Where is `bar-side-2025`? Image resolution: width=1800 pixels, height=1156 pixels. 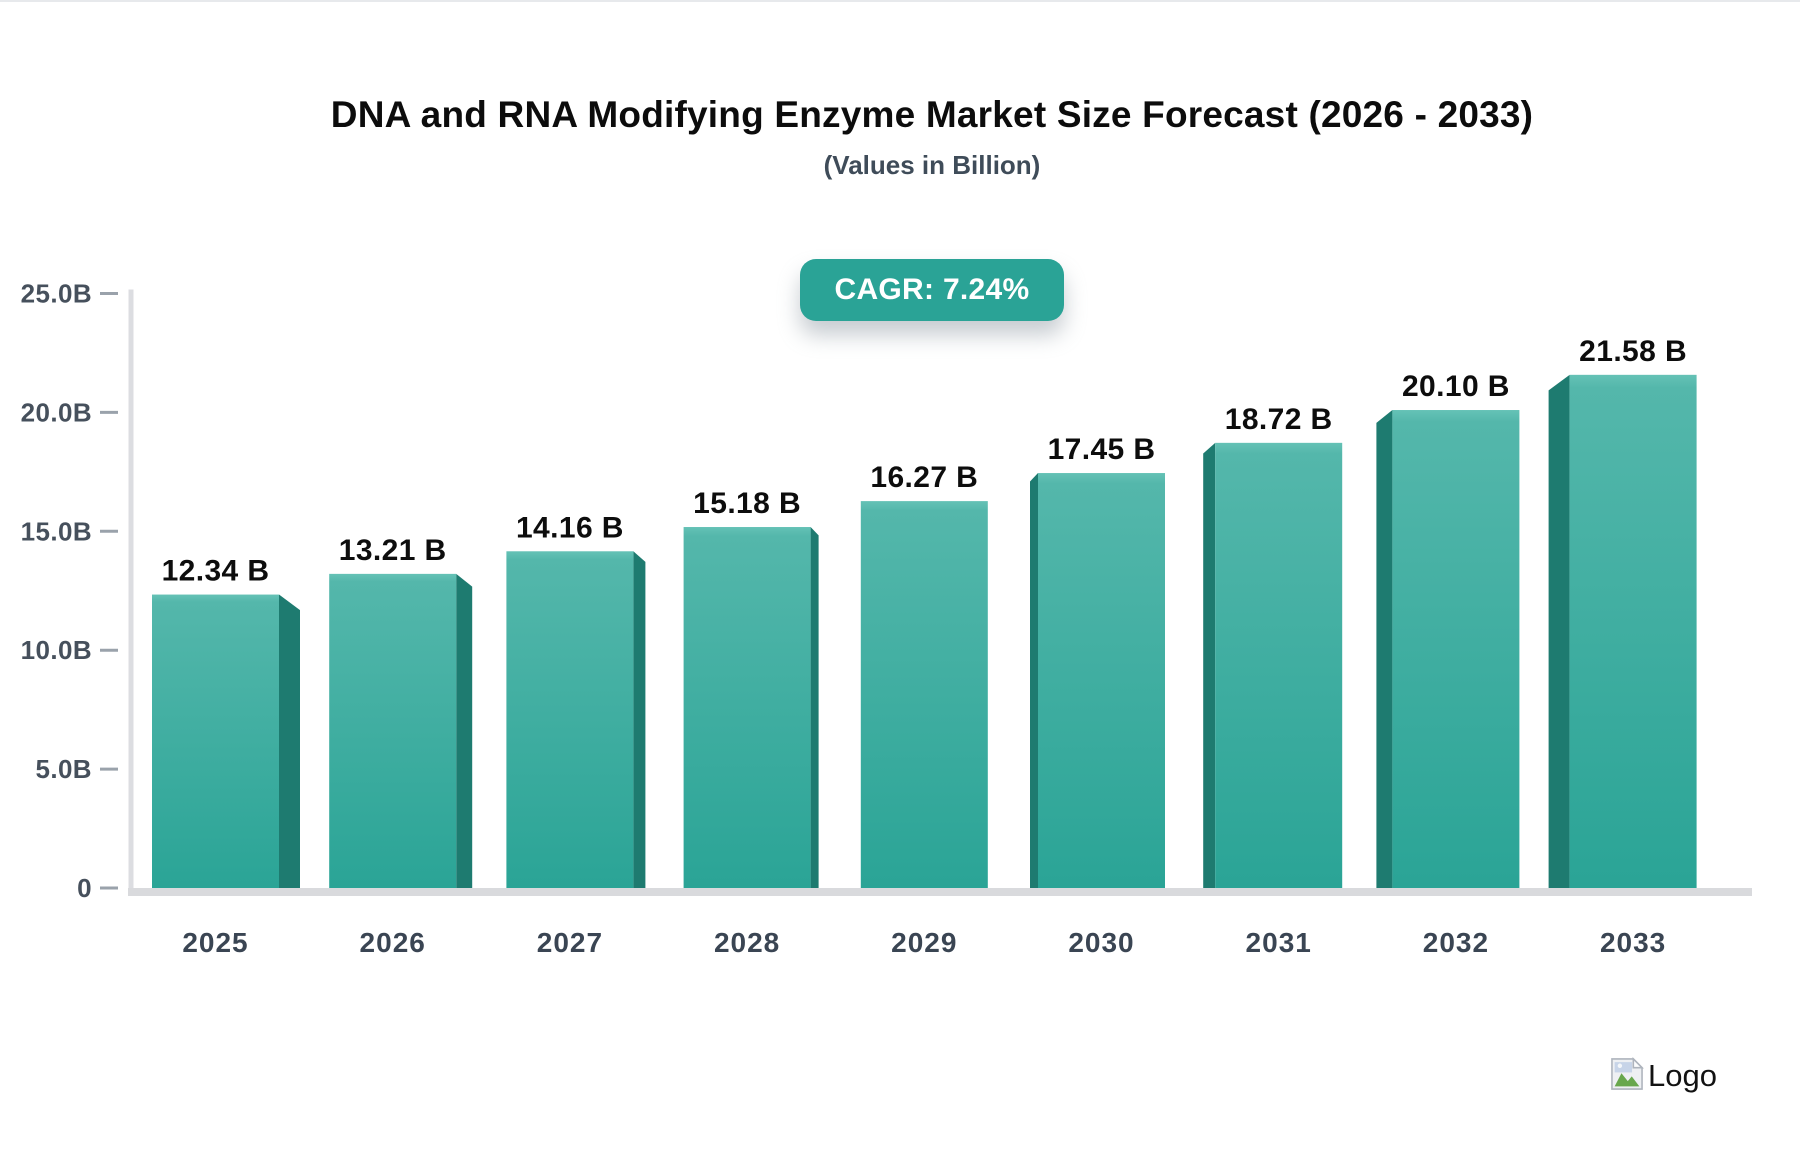
bar-side-2025 is located at coordinates (289, 742).